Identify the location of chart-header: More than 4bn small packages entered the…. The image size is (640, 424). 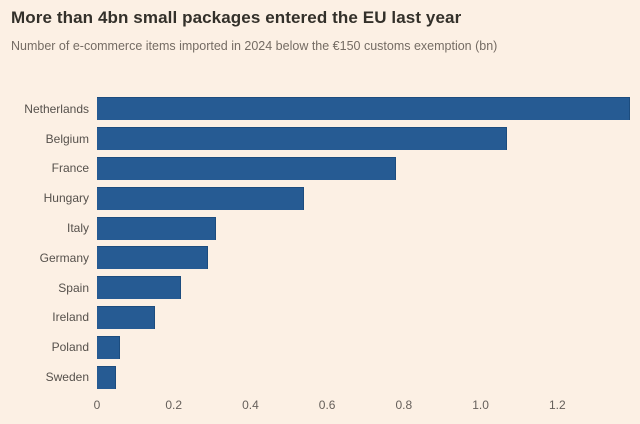
(320, 27).